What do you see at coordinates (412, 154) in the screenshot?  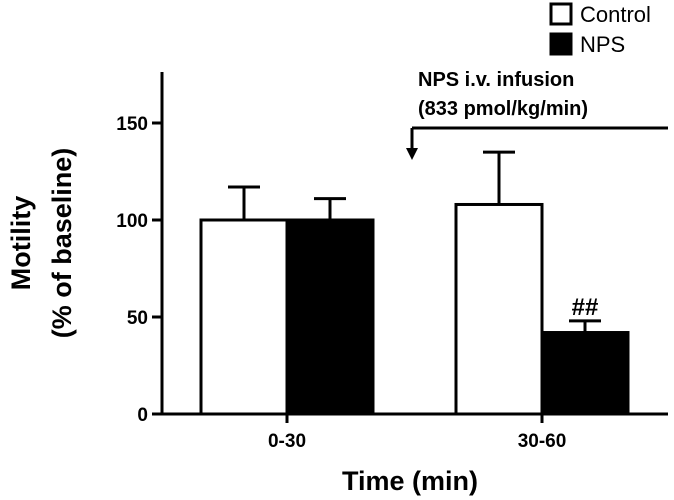 I see `infusion-arrow-head` at bounding box center [412, 154].